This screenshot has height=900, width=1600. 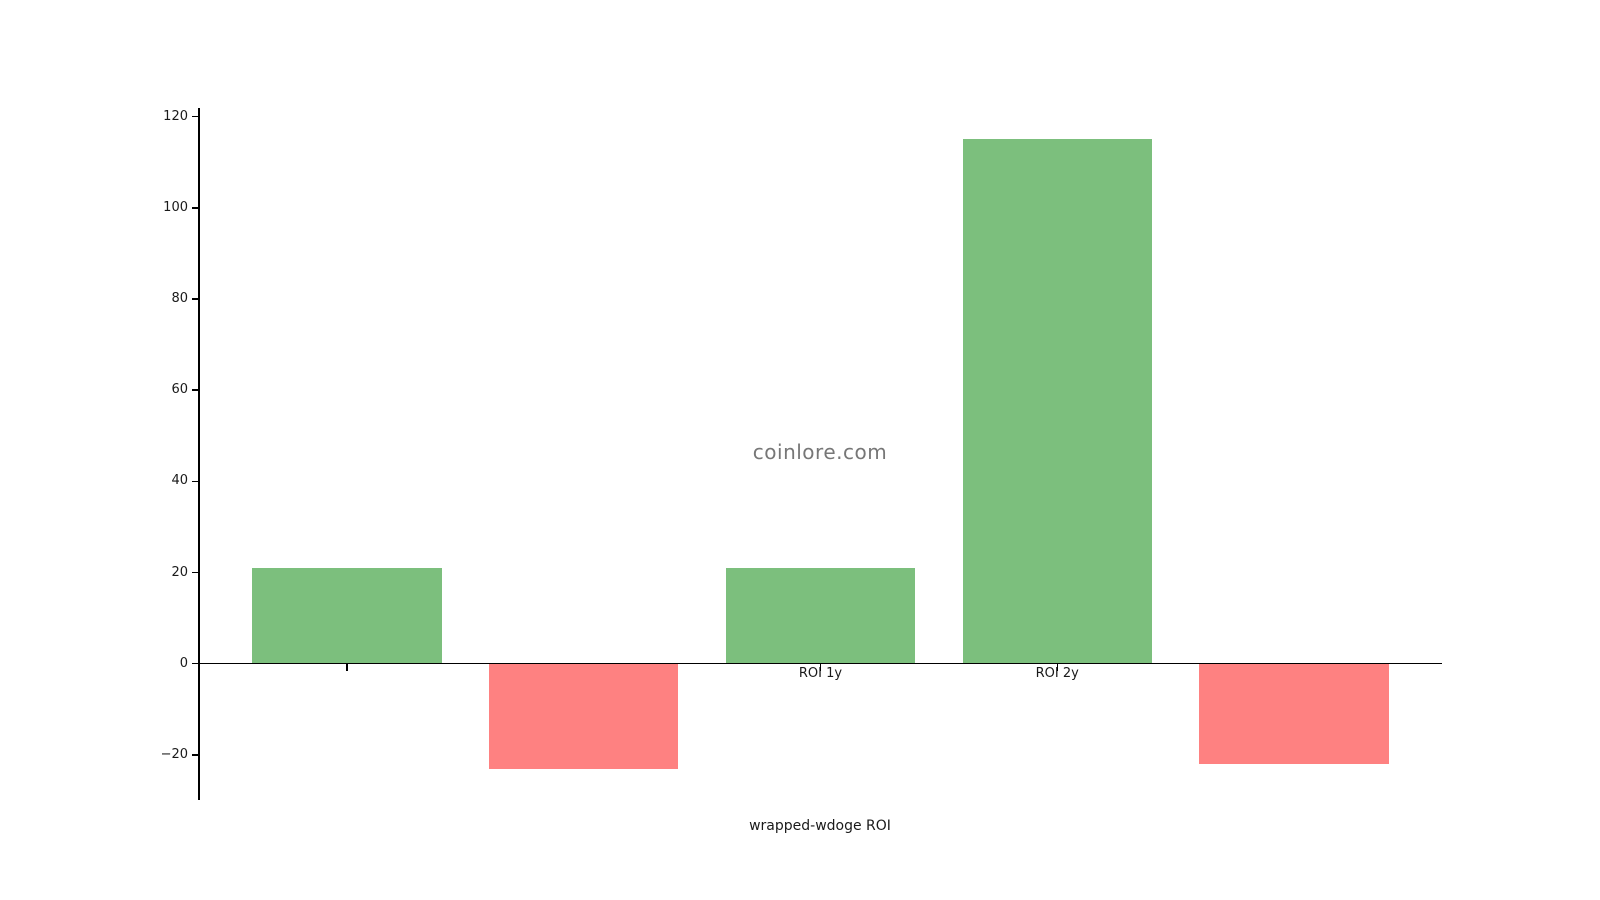 What do you see at coordinates (1057, 401) in the screenshot?
I see `bar-3-roi-2y` at bounding box center [1057, 401].